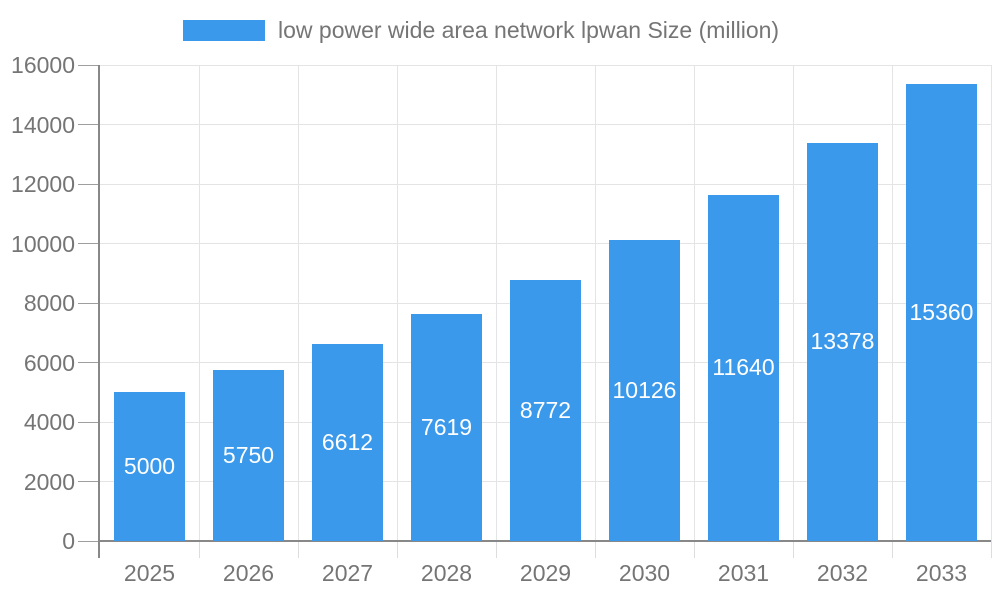  What do you see at coordinates (43, 184) in the screenshot?
I see `y-tick-label: 12000` at bounding box center [43, 184].